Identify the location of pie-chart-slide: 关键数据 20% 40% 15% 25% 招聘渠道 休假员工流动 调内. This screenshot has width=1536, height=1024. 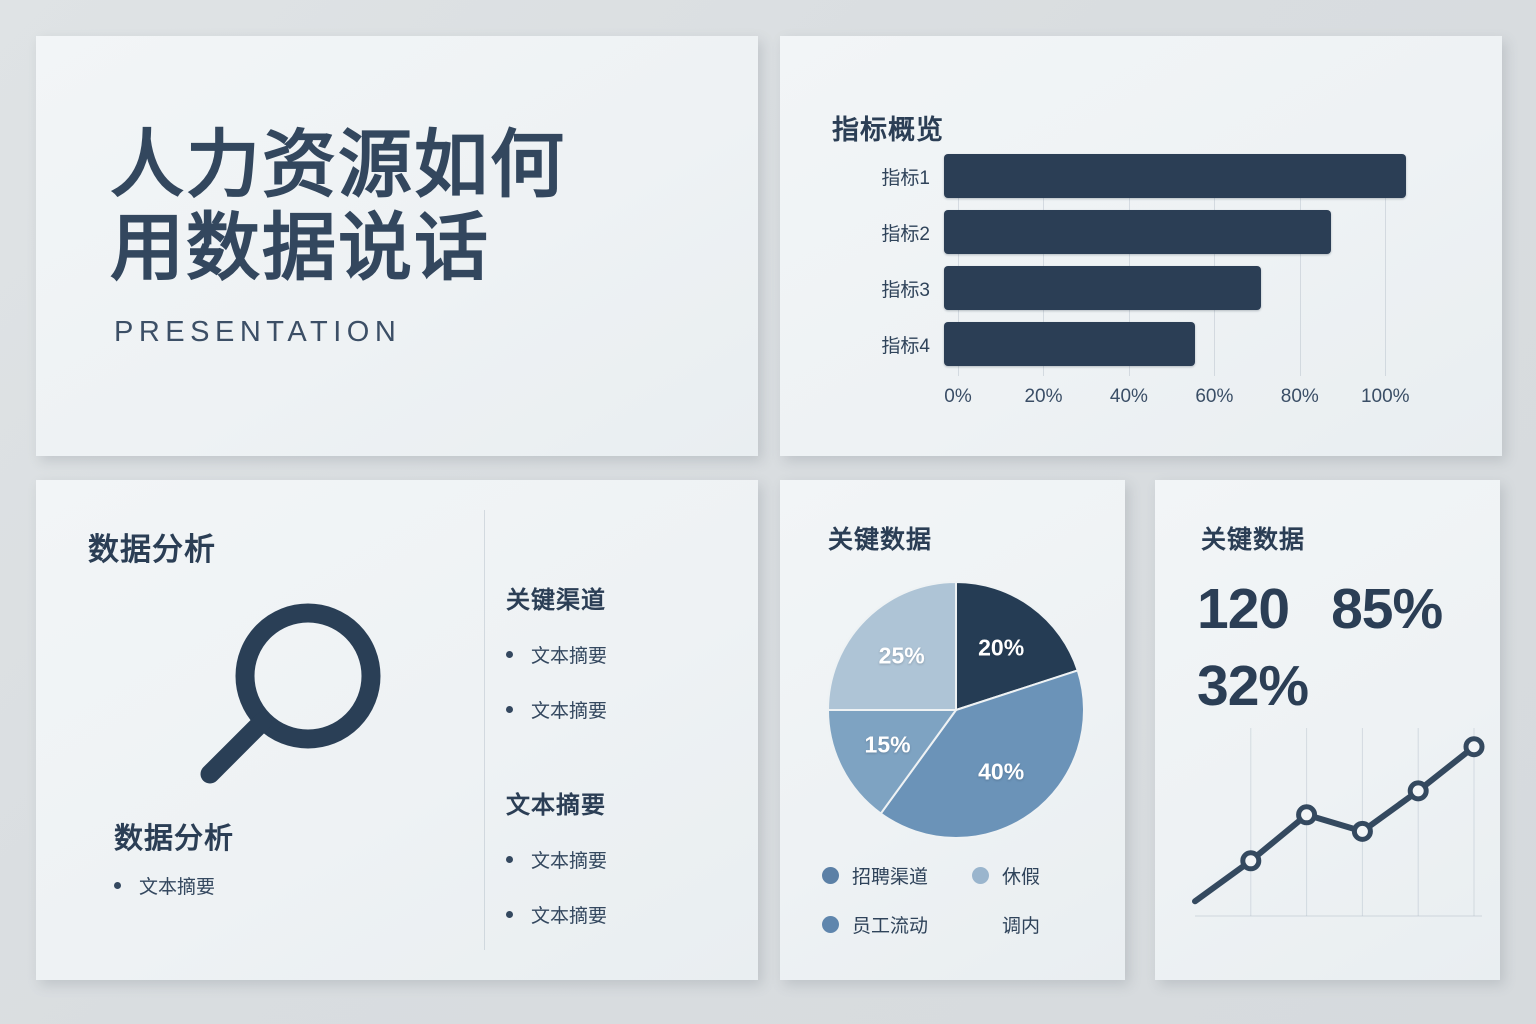
(952, 730).